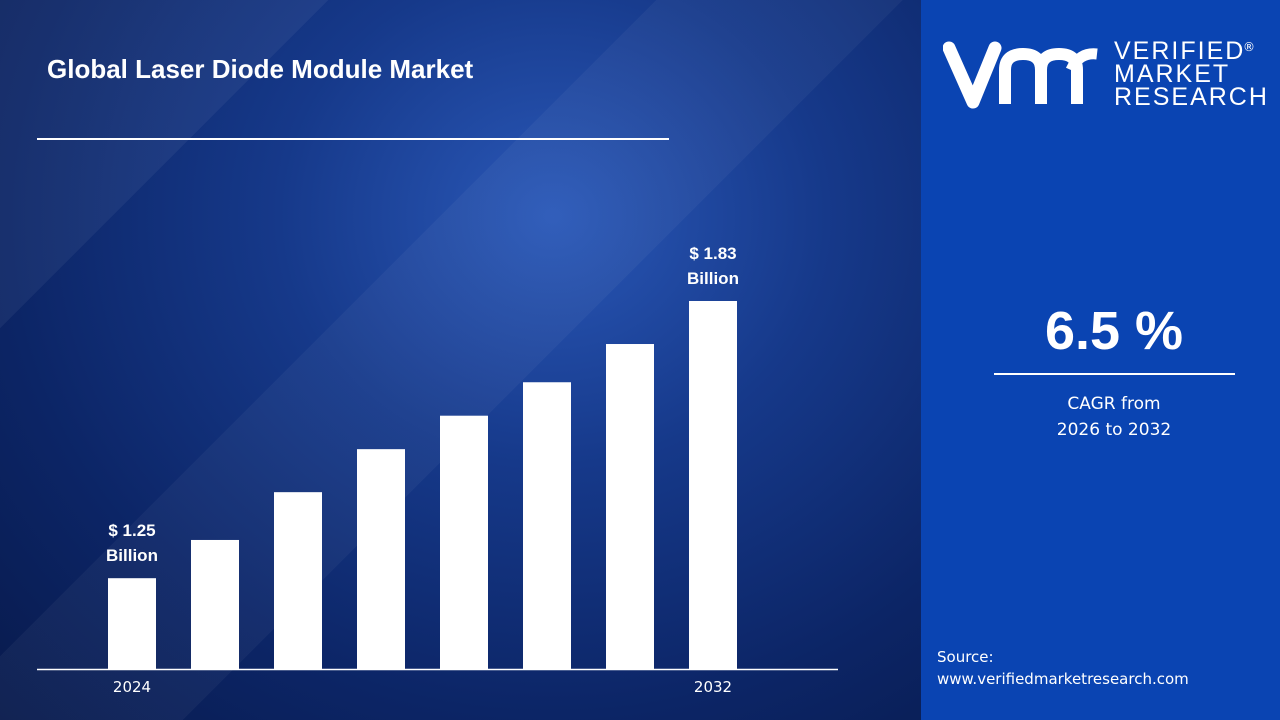 This screenshot has height=720, width=1280. What do you see at coordinates (712, 253) in the screenshot?
I see `data-label: $ 1.83` at bounding box center [712, 253].